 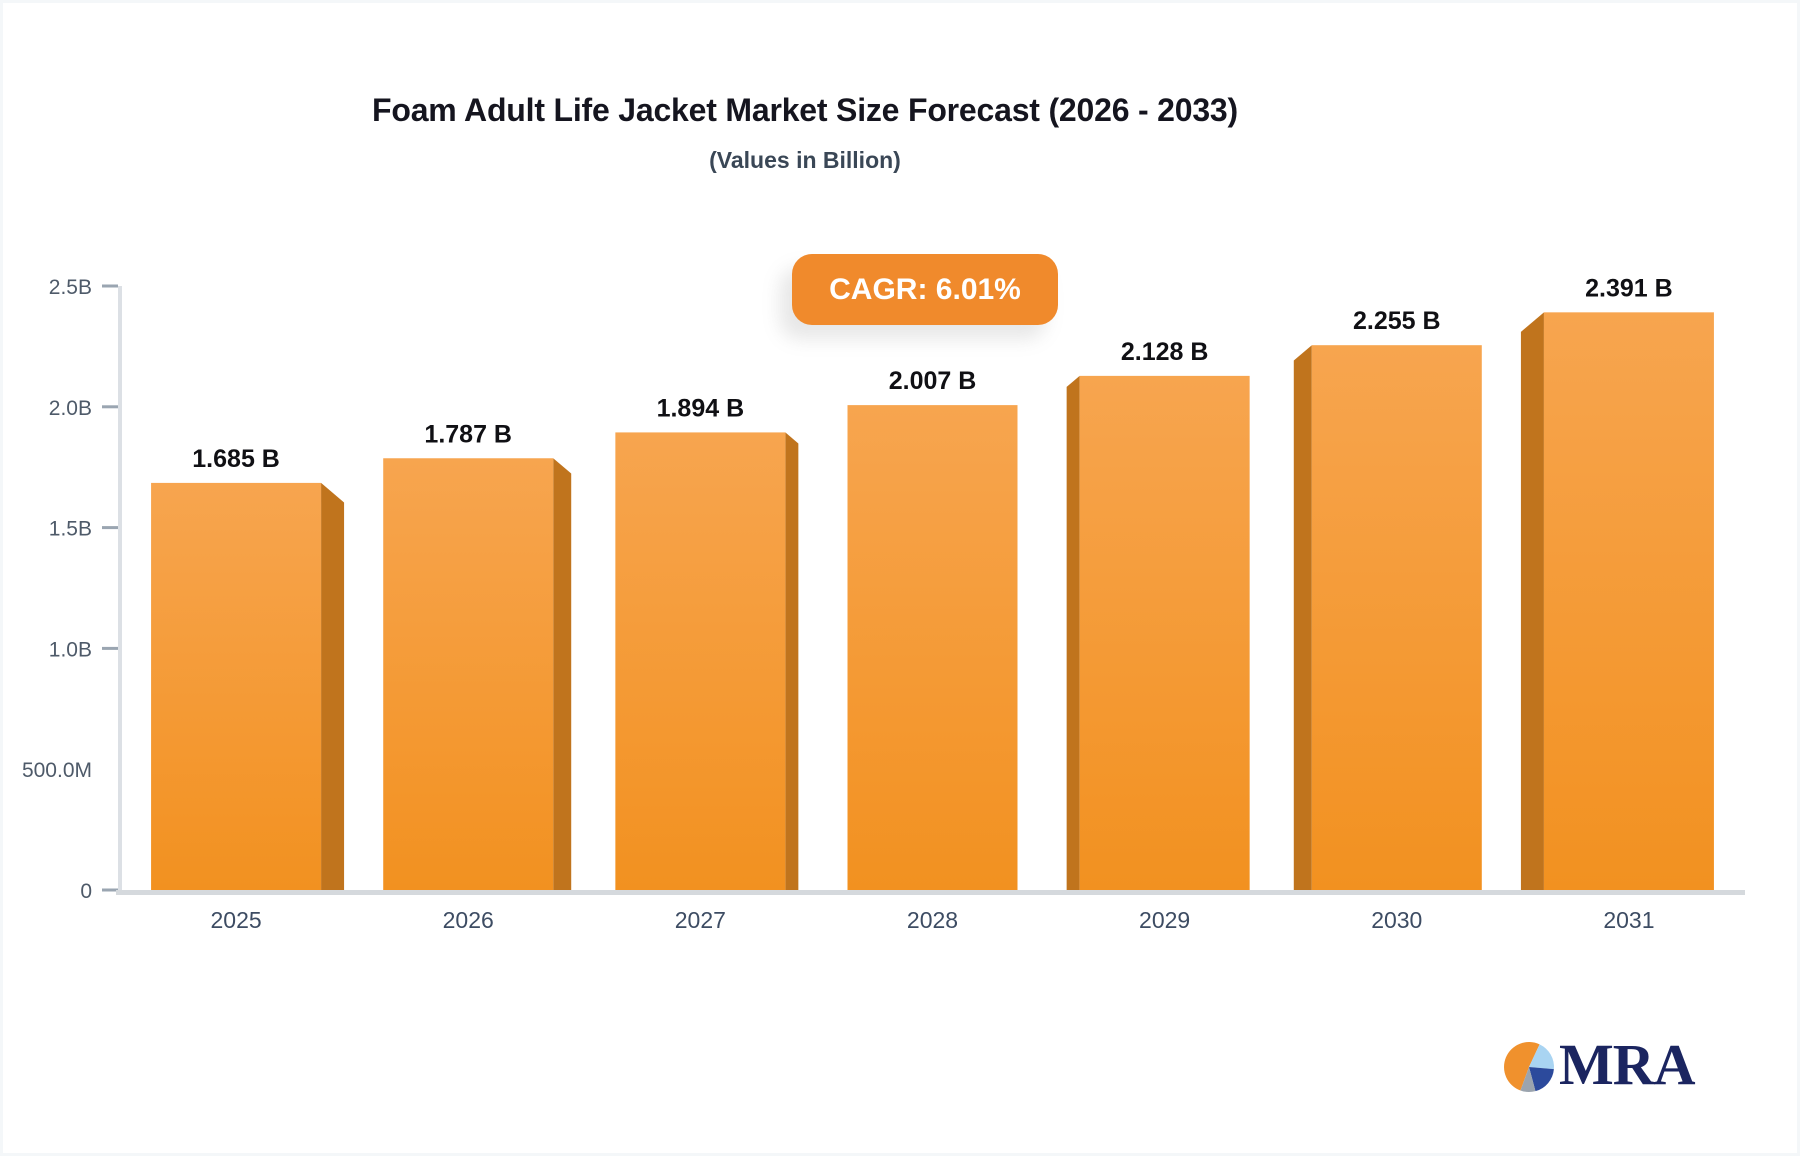 I want to click on x-axis-label-2031: 2031, so click(x=1628, y=920).